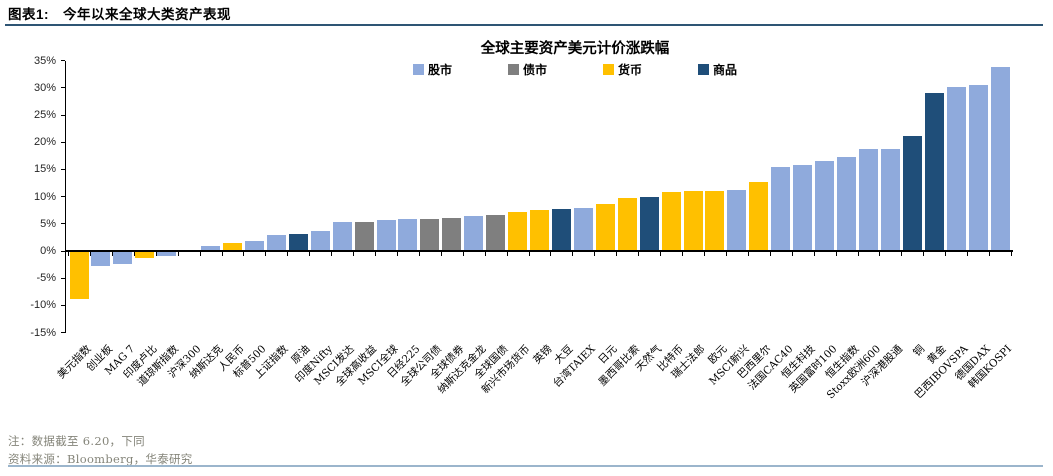 The width and height of the screenshot is (1053, 476). I want to click on legend-item-currency: 货币, so click(622, 69).